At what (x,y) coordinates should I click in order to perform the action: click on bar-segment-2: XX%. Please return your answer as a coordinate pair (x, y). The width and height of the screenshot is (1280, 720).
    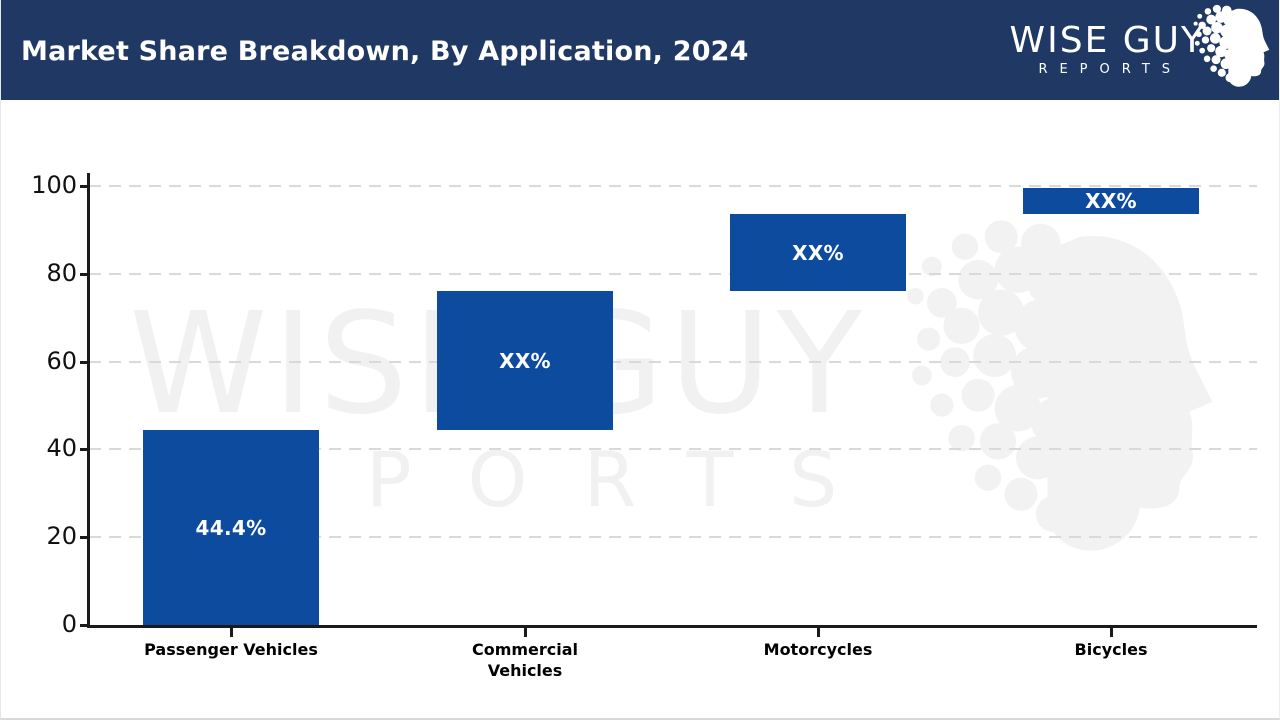
    Looking at the image, I should click on (525, 361).